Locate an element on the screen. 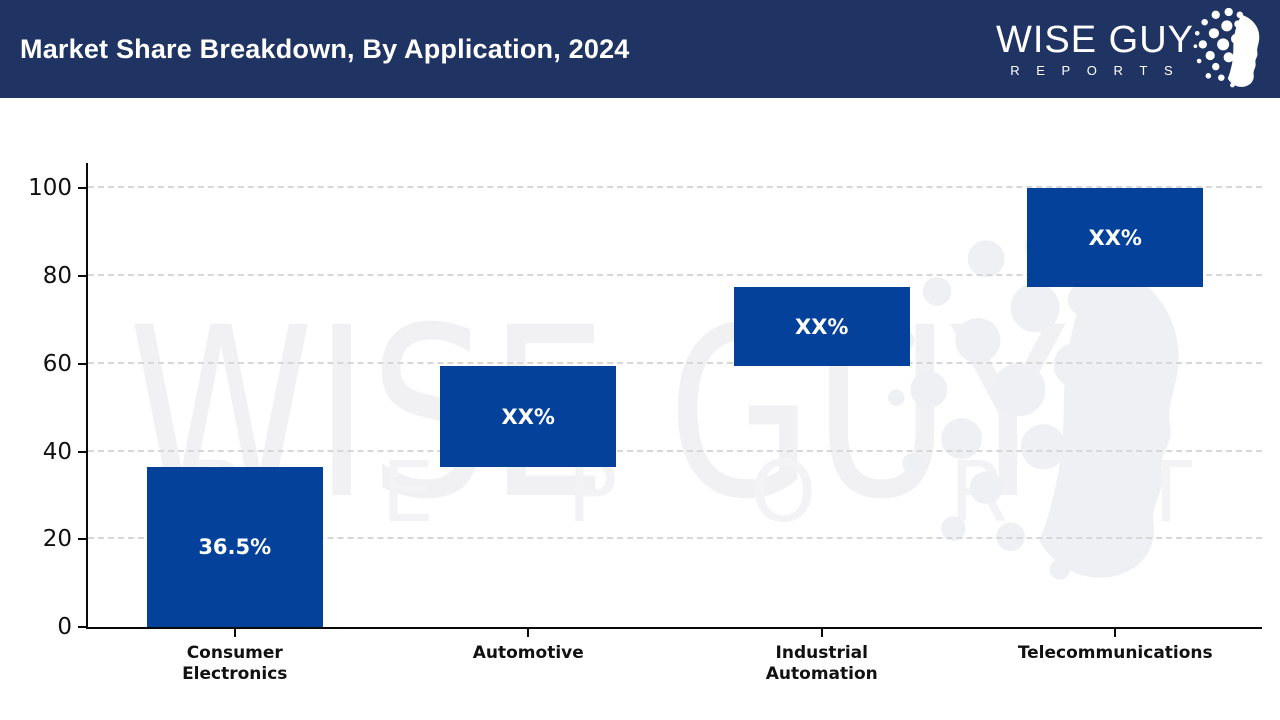 Image resolution: width=1280 pixels, height=720 pixels. brand-name: WISE GUY is located at coordinates (1094, 40).